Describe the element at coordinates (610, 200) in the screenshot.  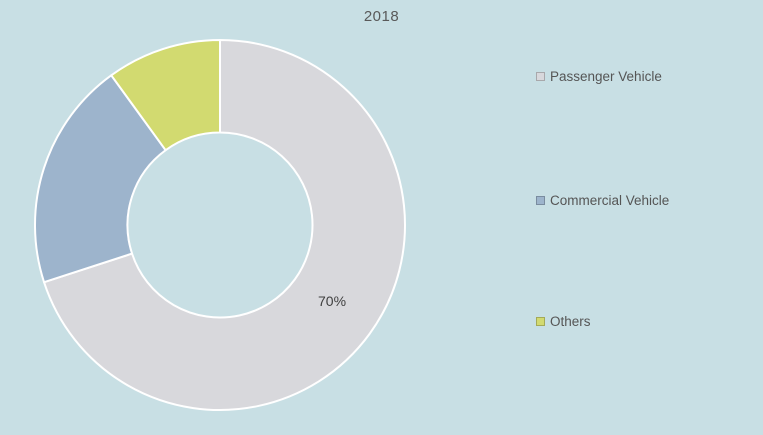
I see `legend-label: Commercial Vehicle` at that location.